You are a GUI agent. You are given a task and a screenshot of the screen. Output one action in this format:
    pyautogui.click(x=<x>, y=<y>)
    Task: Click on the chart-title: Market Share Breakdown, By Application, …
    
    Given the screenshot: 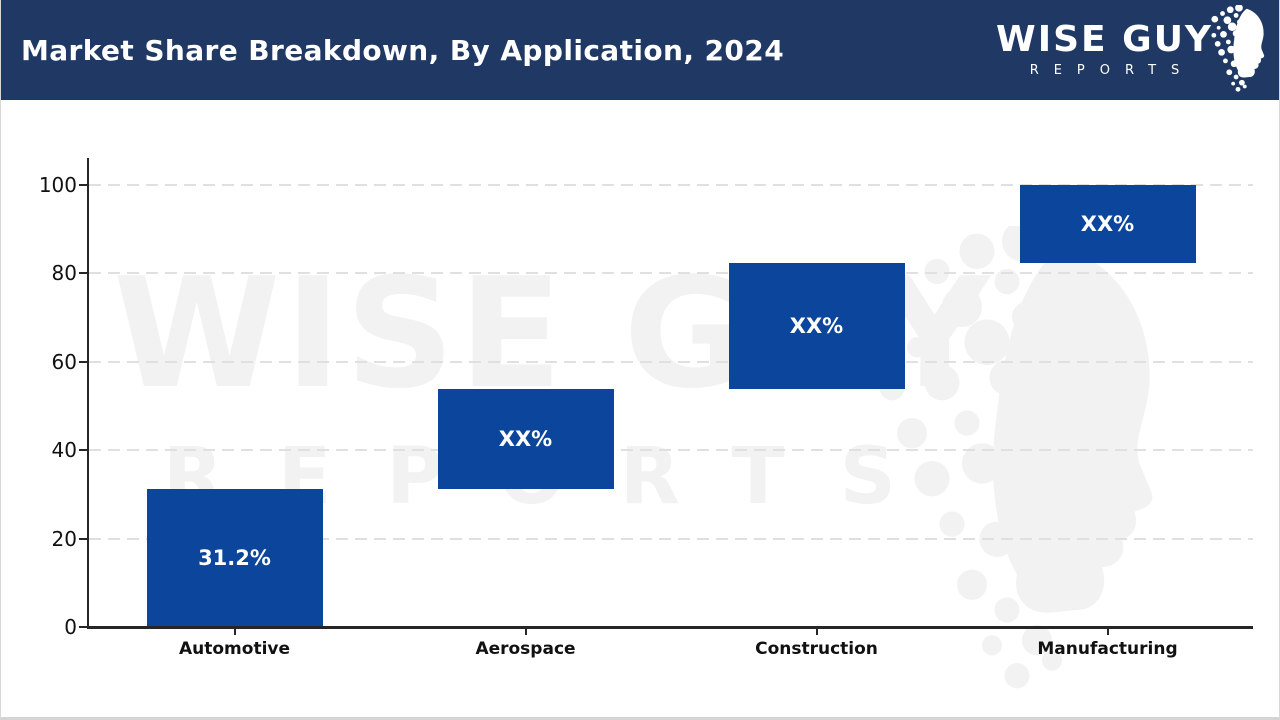 What is the action you would take?
    pyautogui.click(x=403, y=50)
    